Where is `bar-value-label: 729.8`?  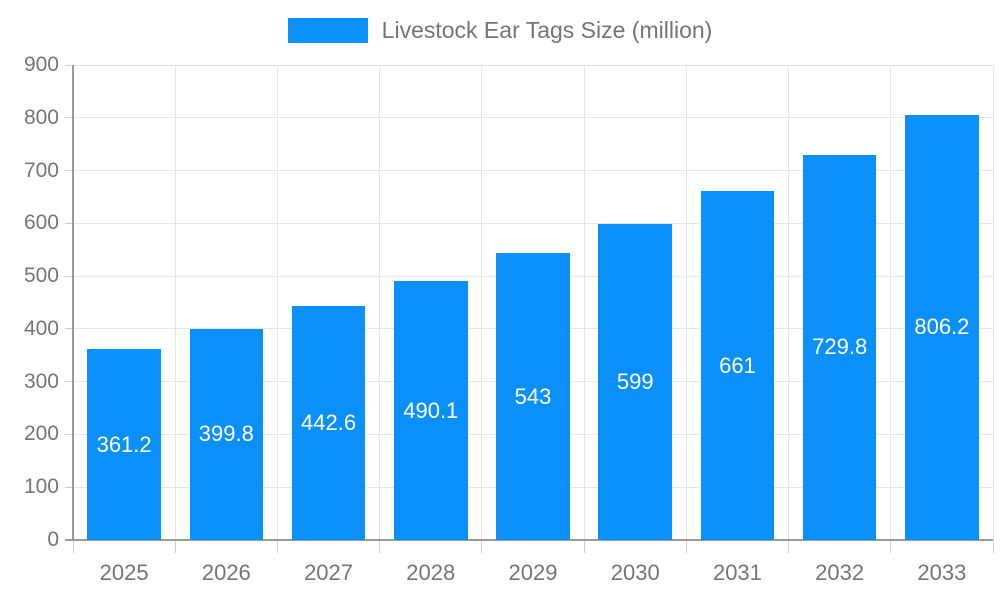 bar-value-label: 729.8 is located at coordinates (840, 347).